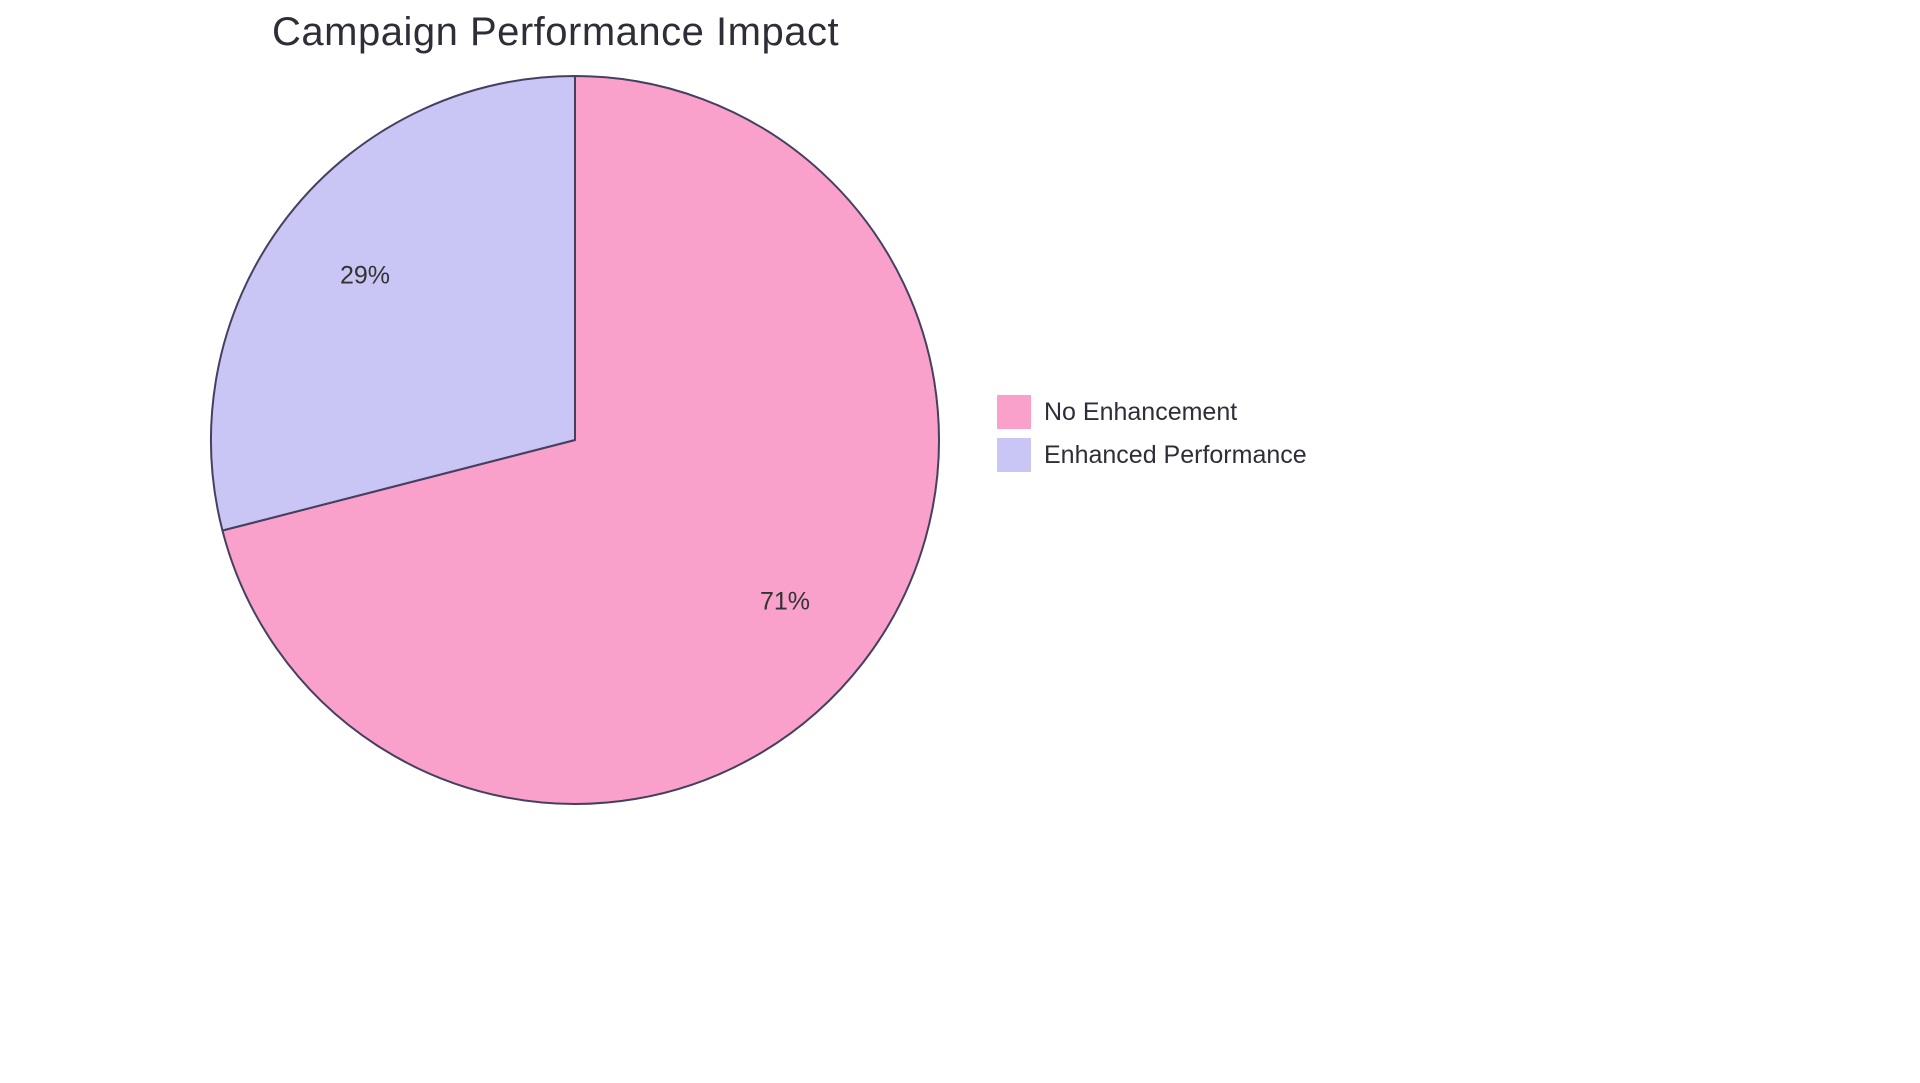 The image size is (1920, 1083). What do you see at coordinates (1141, 411) in the screenshot?
I see `legend-label: No Enhancement` at bounding box center [1141, 411].